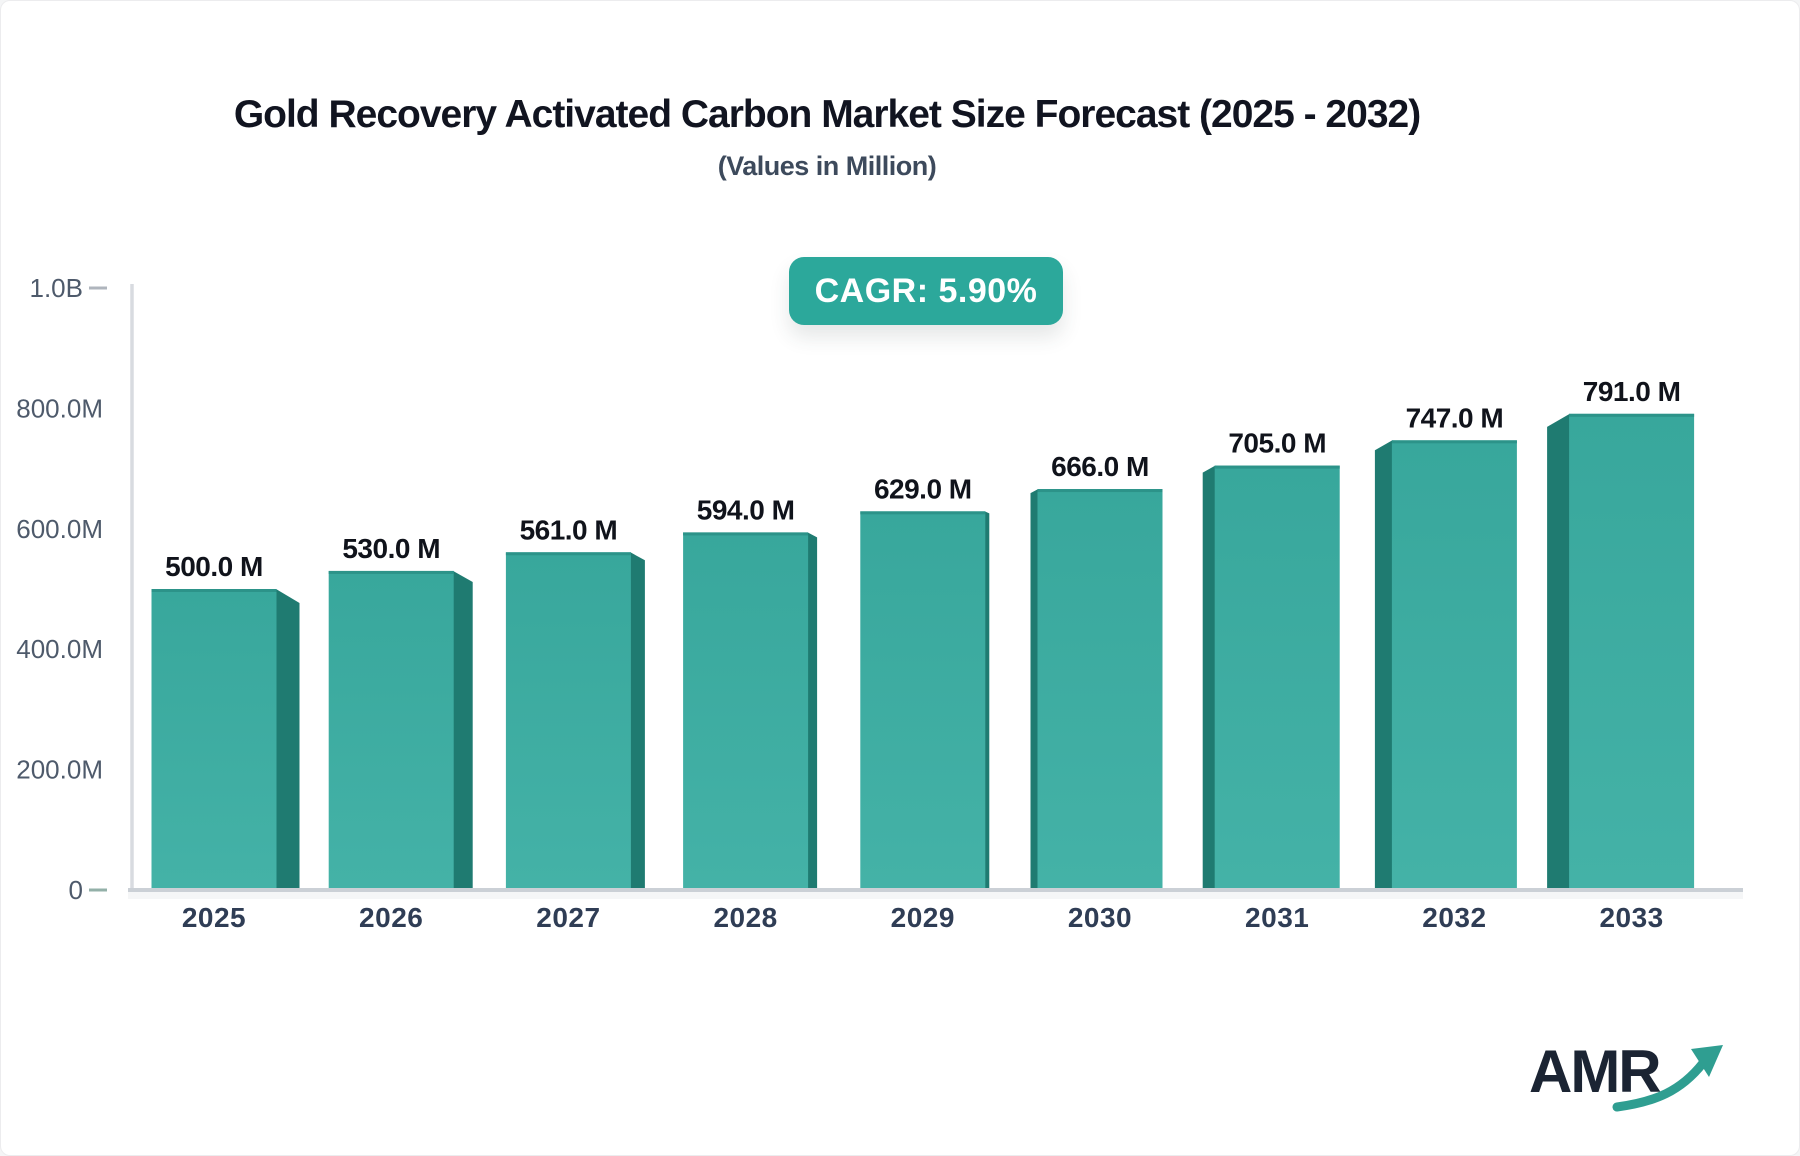 The image size is (1800, 1156). I want to click on bar-top-edge-2032, so click(1454, 442).